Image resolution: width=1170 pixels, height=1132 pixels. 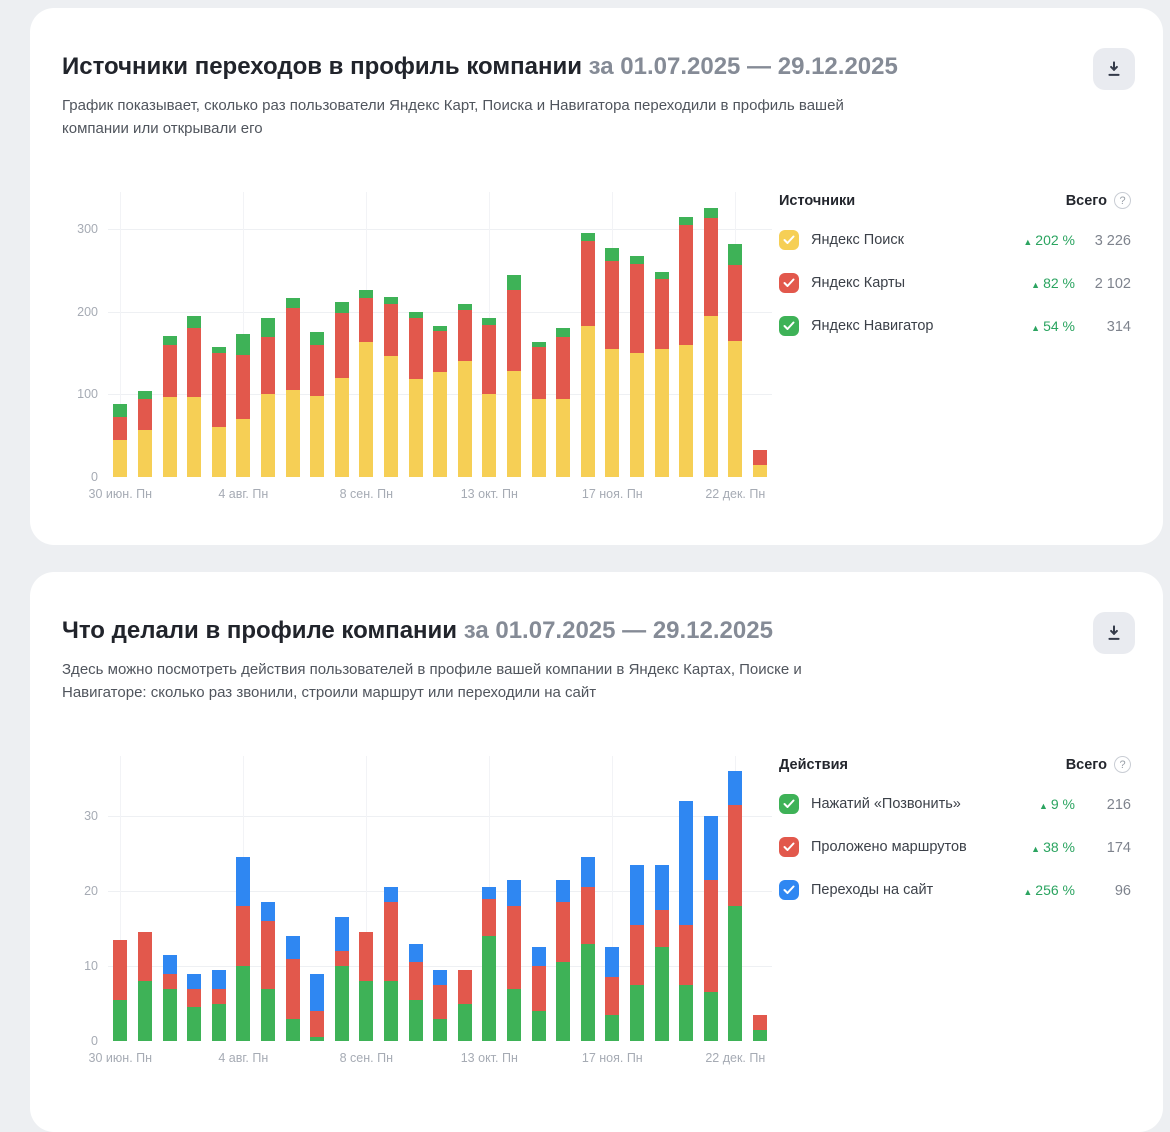 What do you see at coordinates (94, 1041) in the screenshot?
I see `y-axis-tick-label: 0` at bounding box center [94, 1041].